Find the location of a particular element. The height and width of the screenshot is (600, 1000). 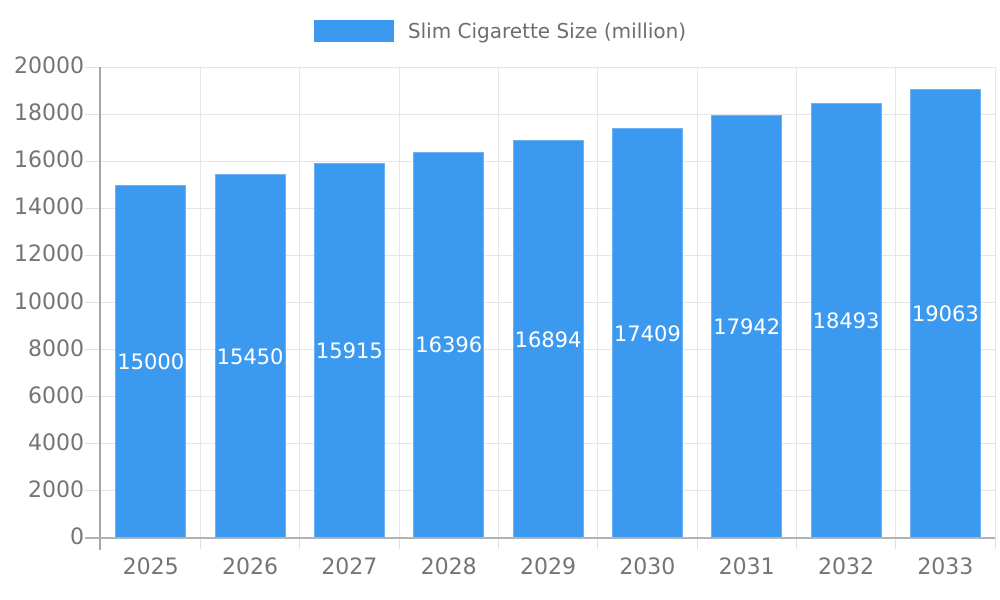

x-axis-tick-label: 2029 is located at coordinates (547, 567).